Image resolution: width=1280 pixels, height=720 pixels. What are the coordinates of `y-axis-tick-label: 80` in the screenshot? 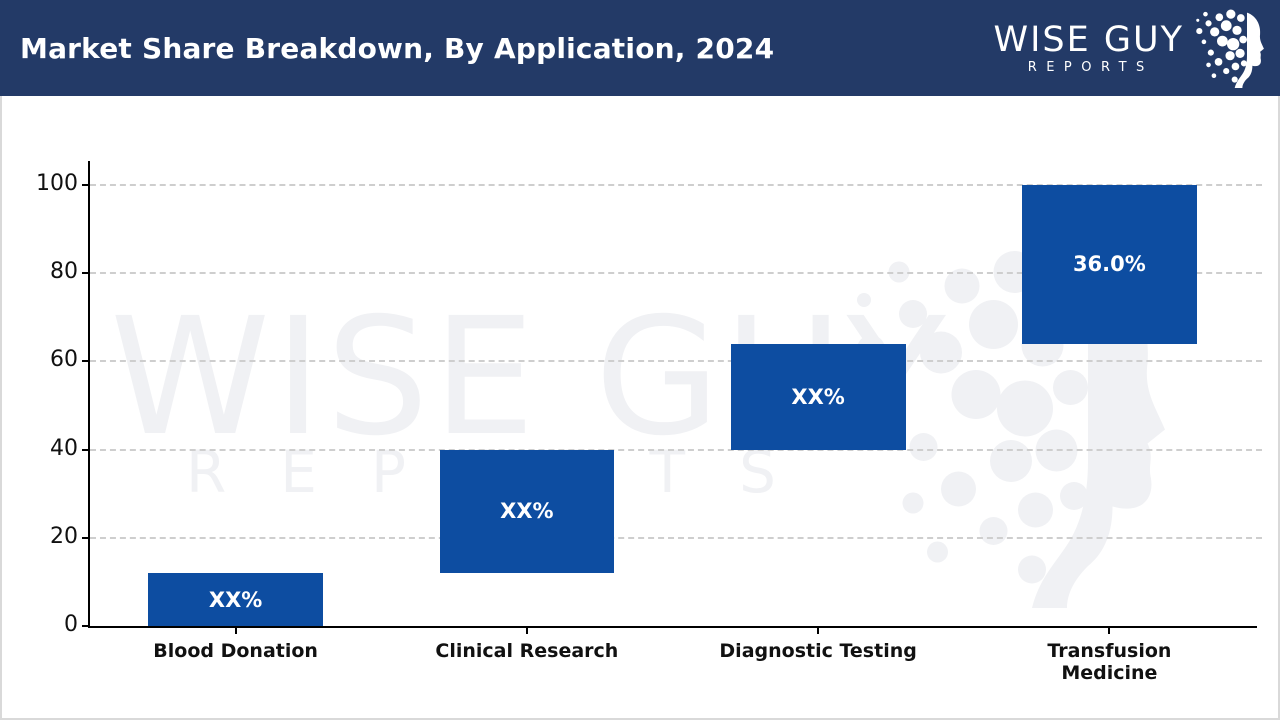 It's located at (64, 272).